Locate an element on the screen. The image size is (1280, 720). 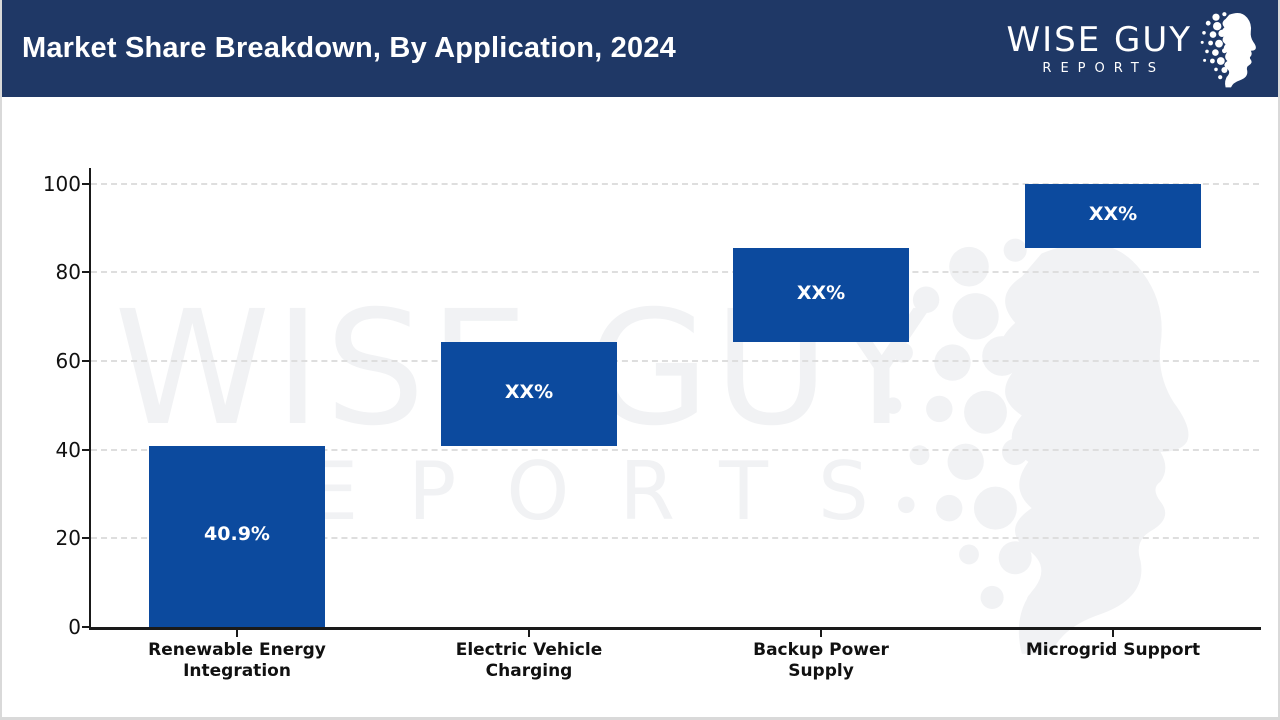
y-axis-tick-label: 100 is located at coordinates (61, 183).